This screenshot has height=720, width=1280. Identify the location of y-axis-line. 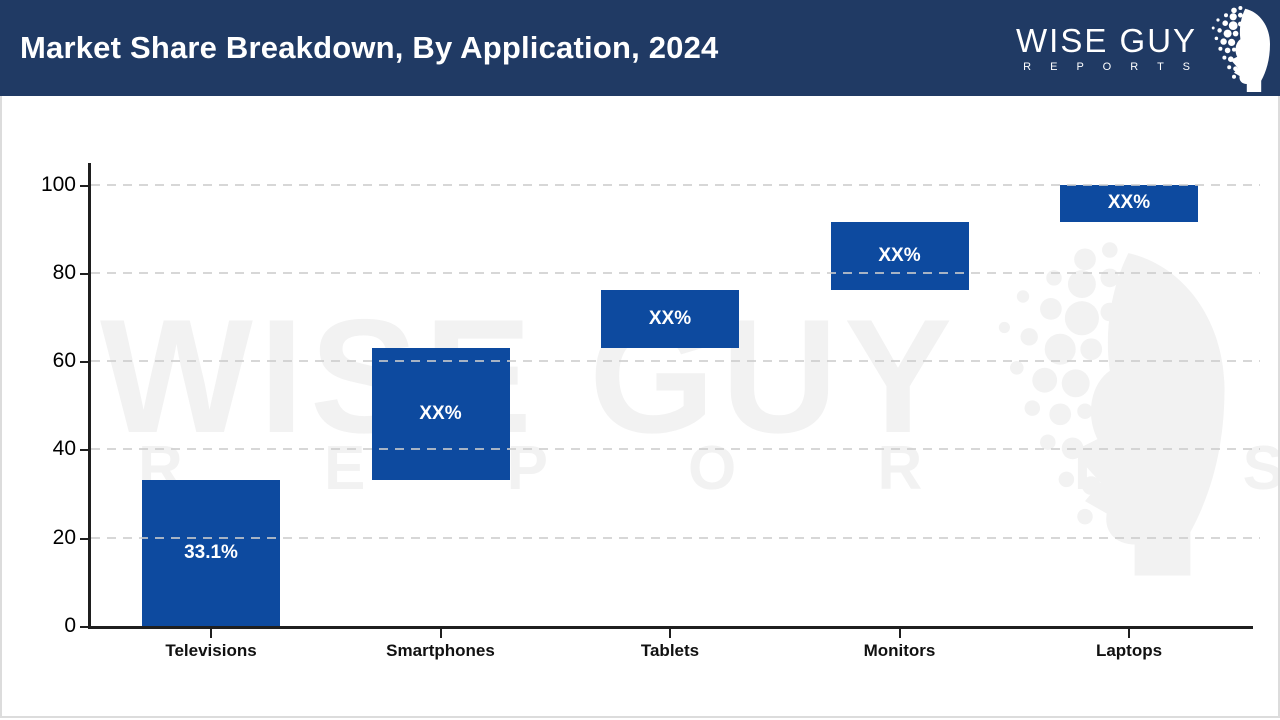
(89, 396).